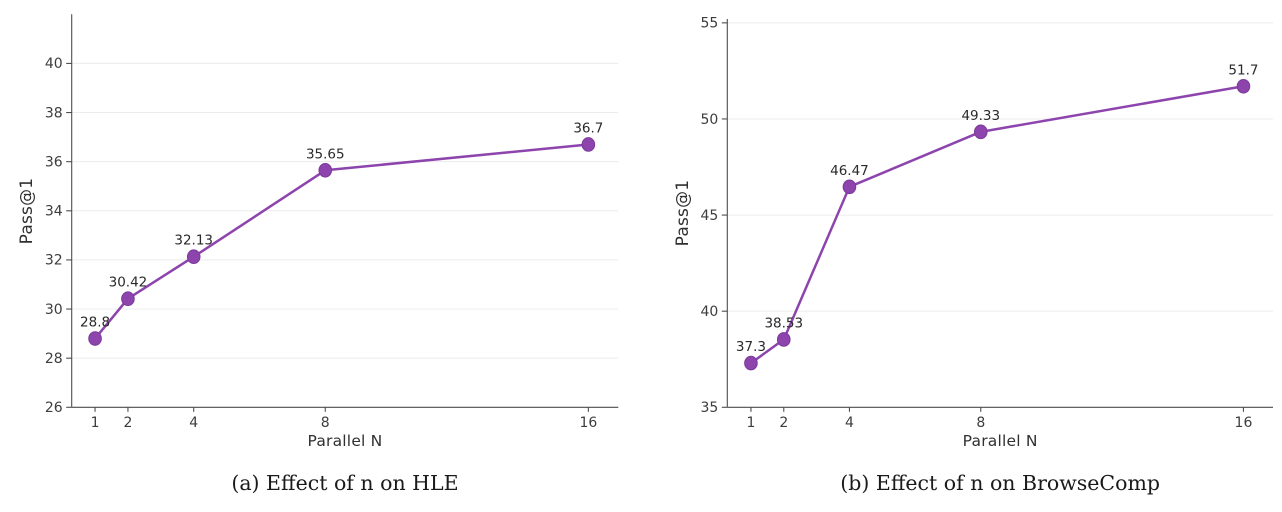 The height and width of the screenshot is (512, 1282). I want to click on data-point-label: 49.33, so click(980, 116).